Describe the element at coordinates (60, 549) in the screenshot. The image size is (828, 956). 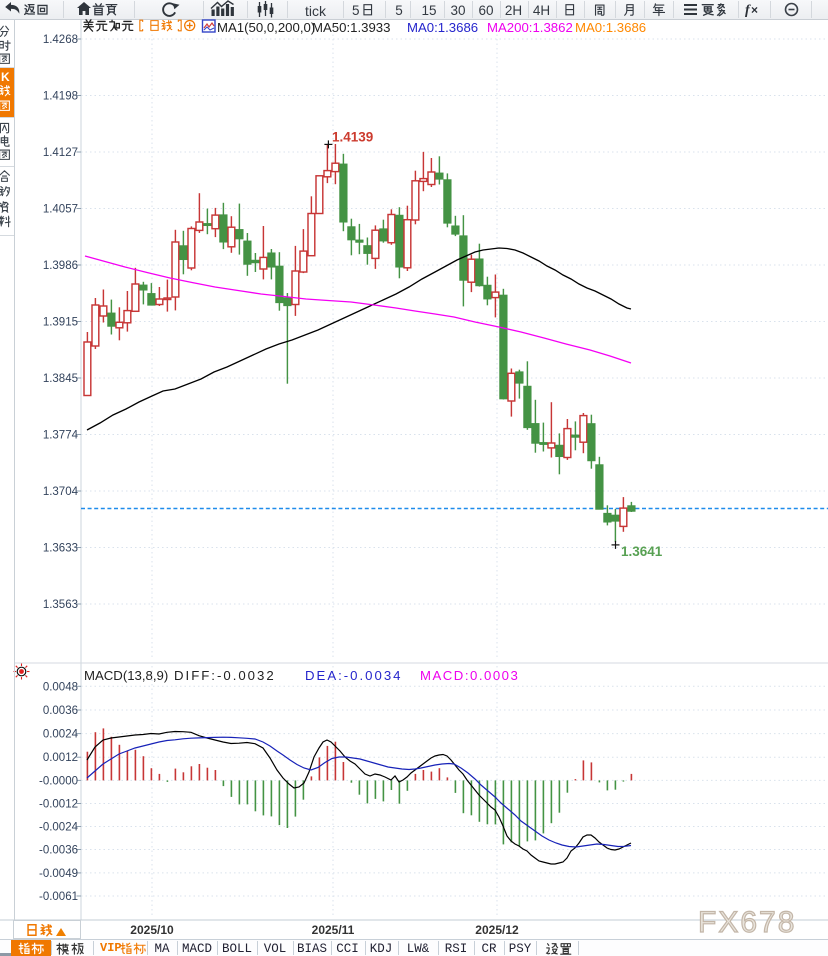
I see `svg-text: 1.3633` at that location.